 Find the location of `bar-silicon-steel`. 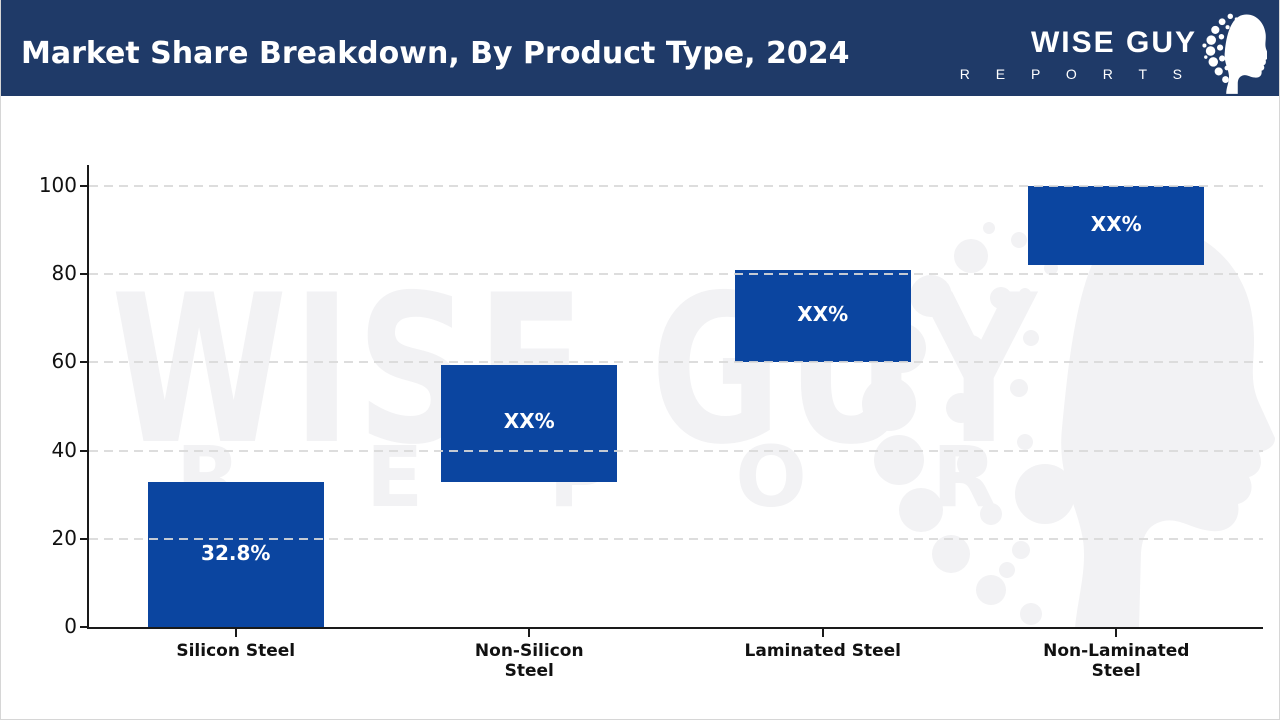

bar-silicon-steel is located at coordinates (235, 554).